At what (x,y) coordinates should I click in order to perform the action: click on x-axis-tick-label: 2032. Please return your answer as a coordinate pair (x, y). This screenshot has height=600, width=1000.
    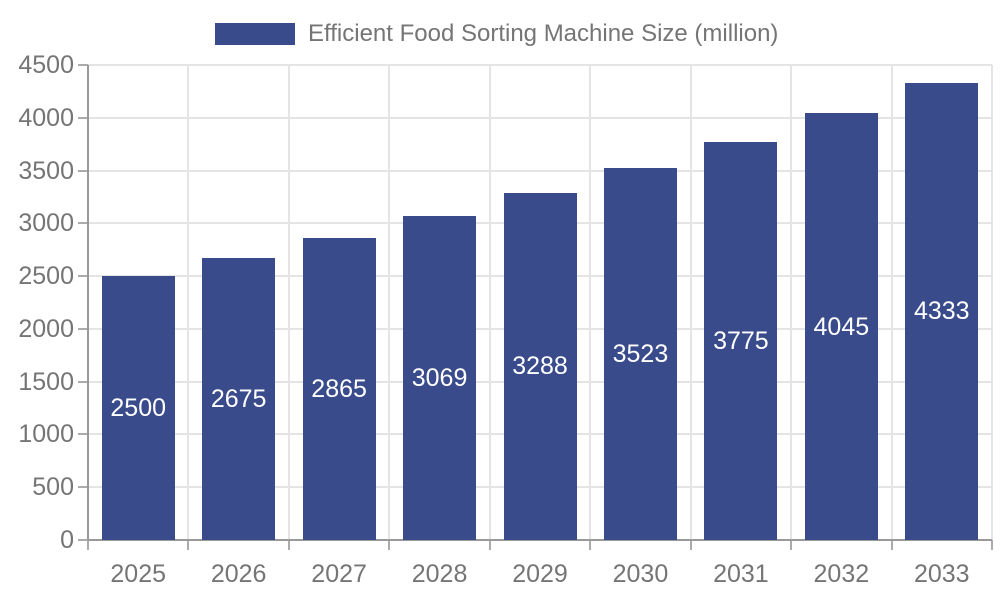
    Looking at the image, I should click on (841, 574).